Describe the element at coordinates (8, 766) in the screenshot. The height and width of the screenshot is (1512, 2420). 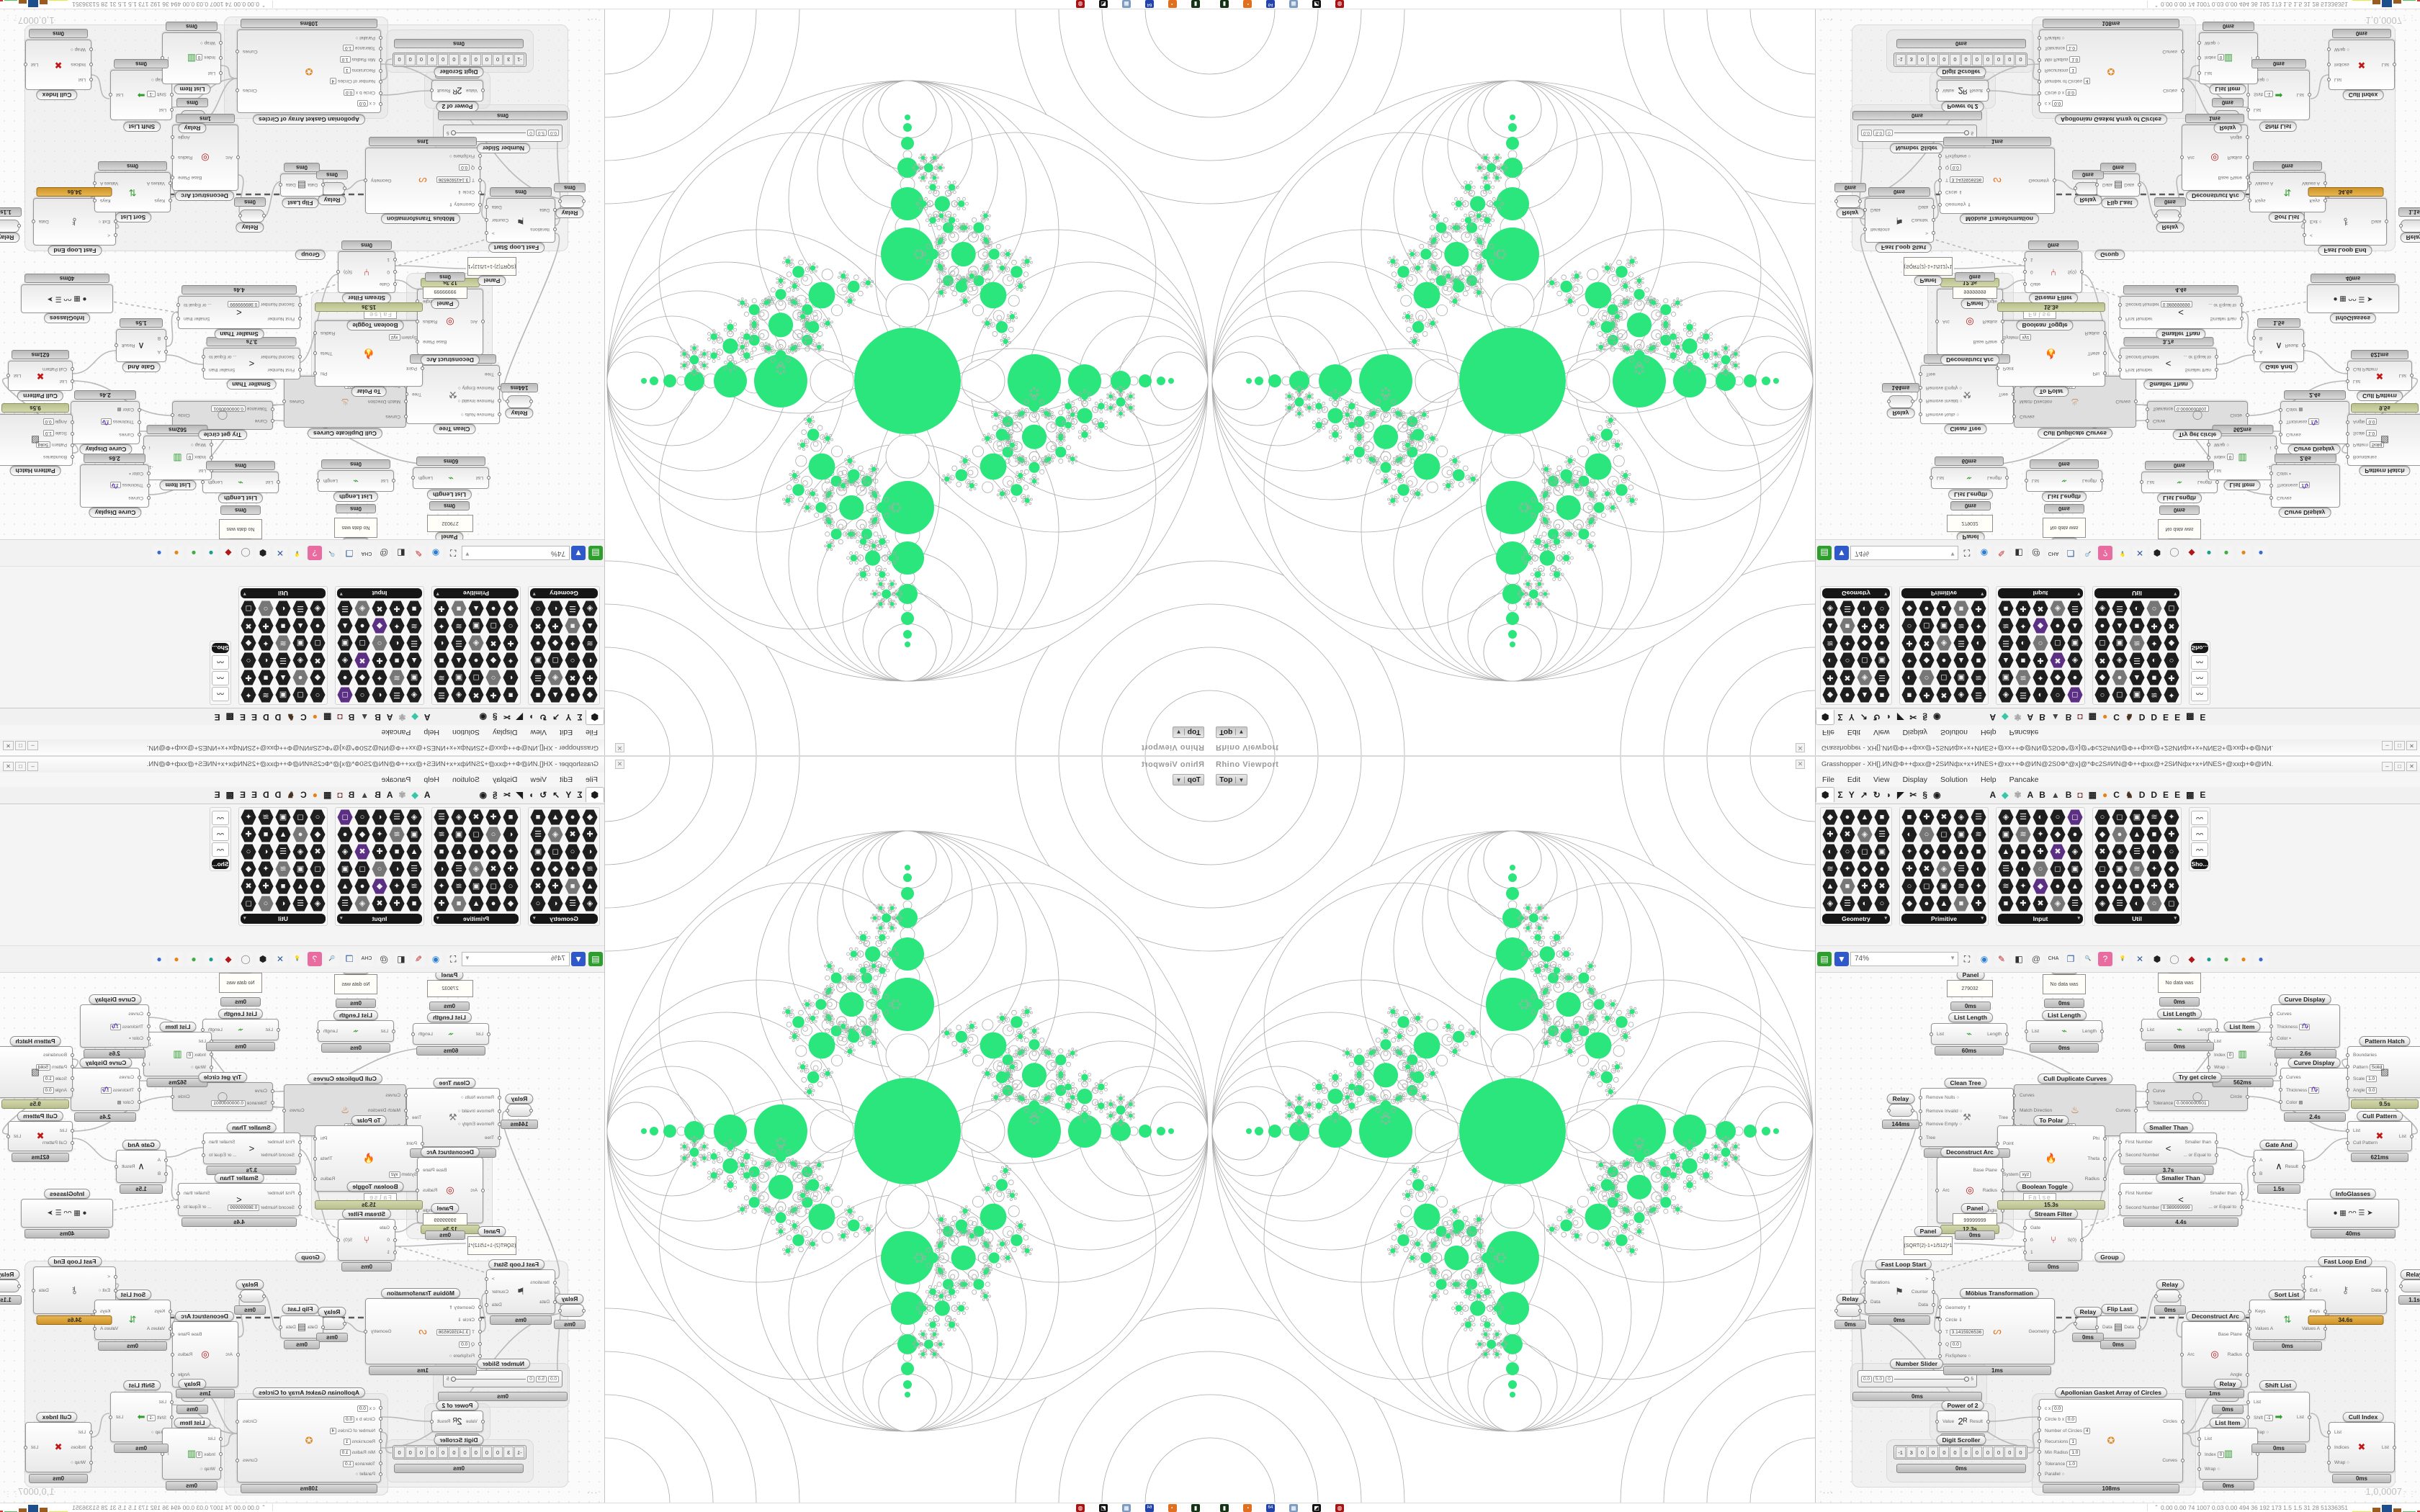
I see `close-button: ✕` at that location.